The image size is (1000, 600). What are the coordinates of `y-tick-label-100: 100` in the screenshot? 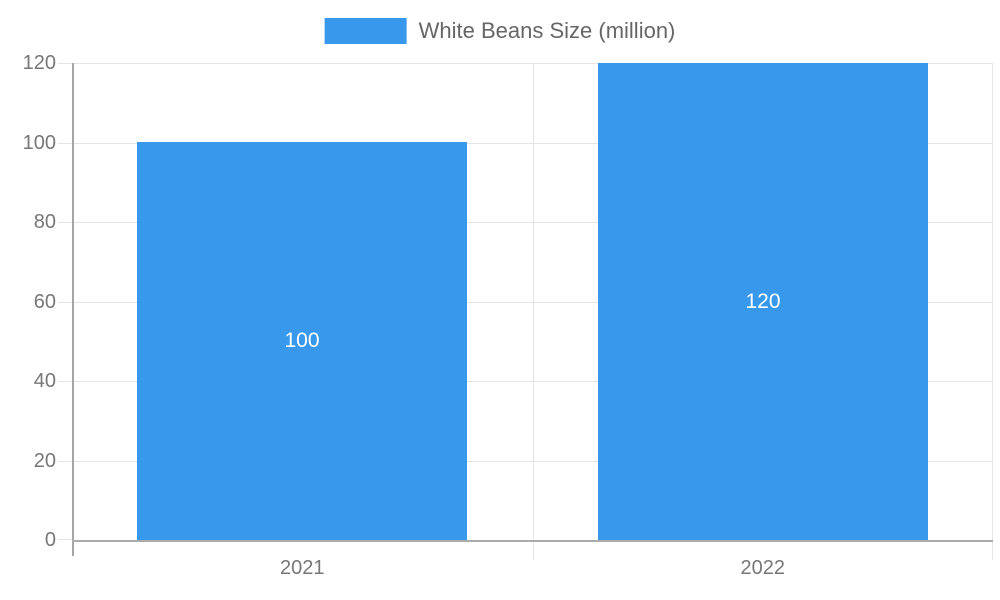 It's located at (39, 142).